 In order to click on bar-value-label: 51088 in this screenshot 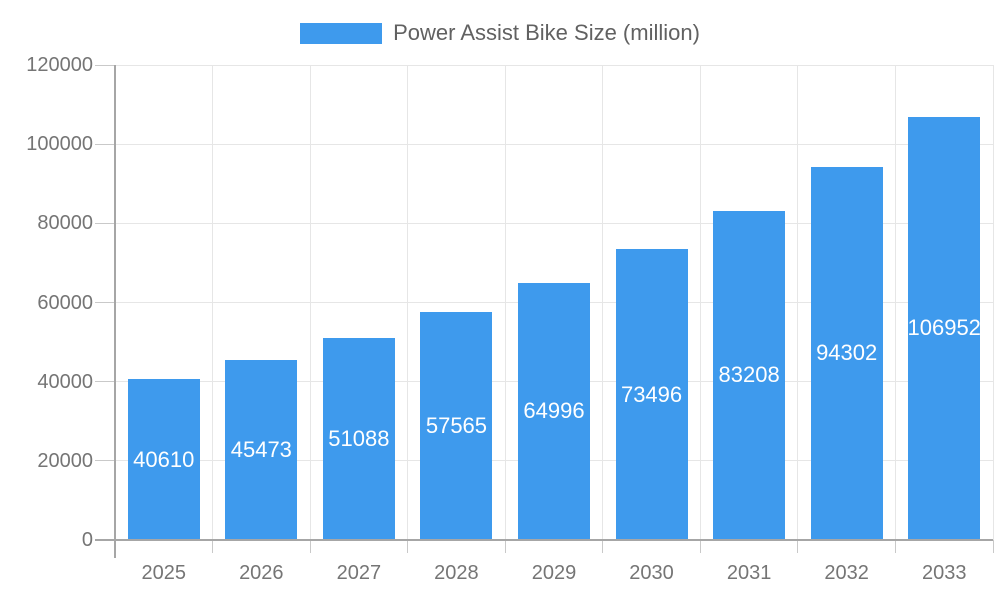, I will do `click(359, 438)`.